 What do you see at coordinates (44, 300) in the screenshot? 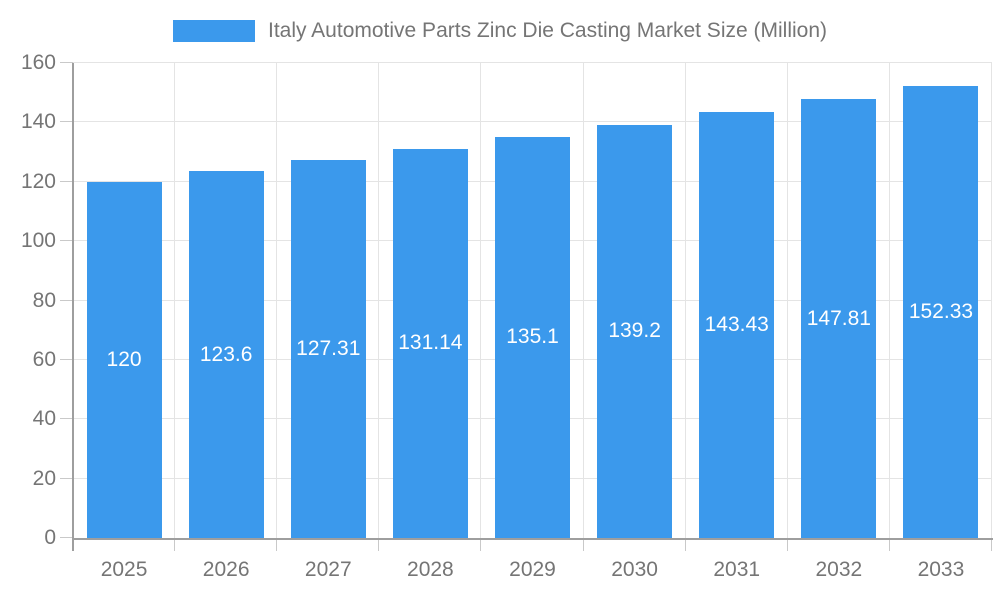
I see `y-axis-label: 80` at bounding box center [44, 300].